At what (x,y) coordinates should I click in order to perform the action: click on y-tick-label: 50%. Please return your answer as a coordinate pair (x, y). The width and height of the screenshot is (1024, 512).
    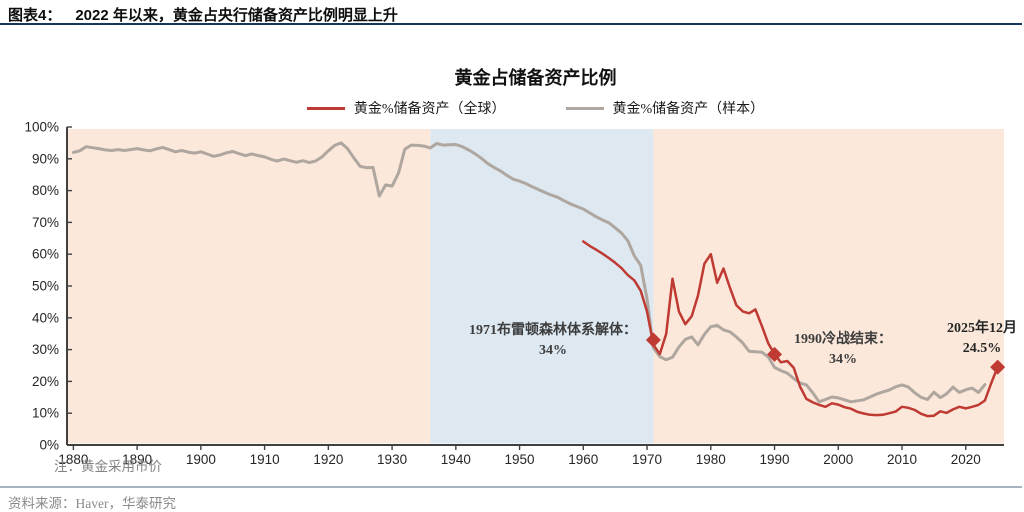
    Looking at the image, I should click on (45, 286).